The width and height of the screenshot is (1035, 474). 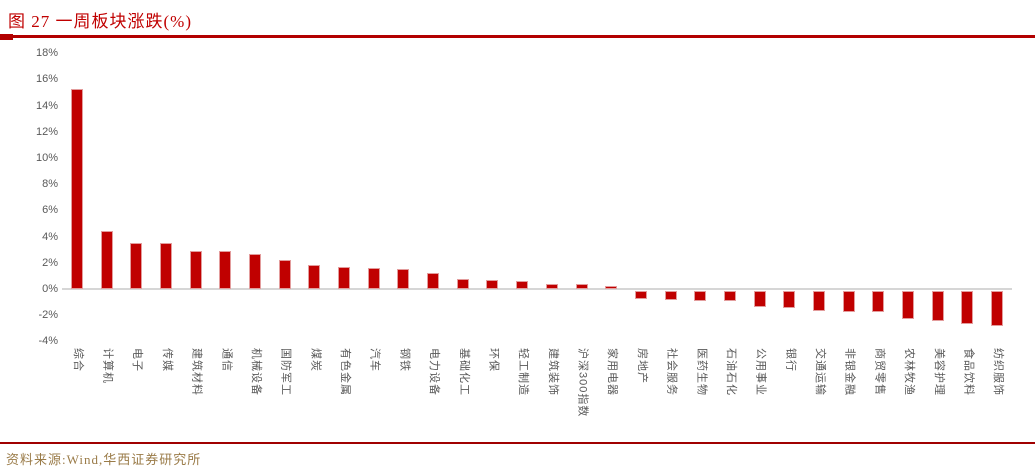 I want to click on x-axis-category-label: 农林牧渔, so click(x=909, y=372).